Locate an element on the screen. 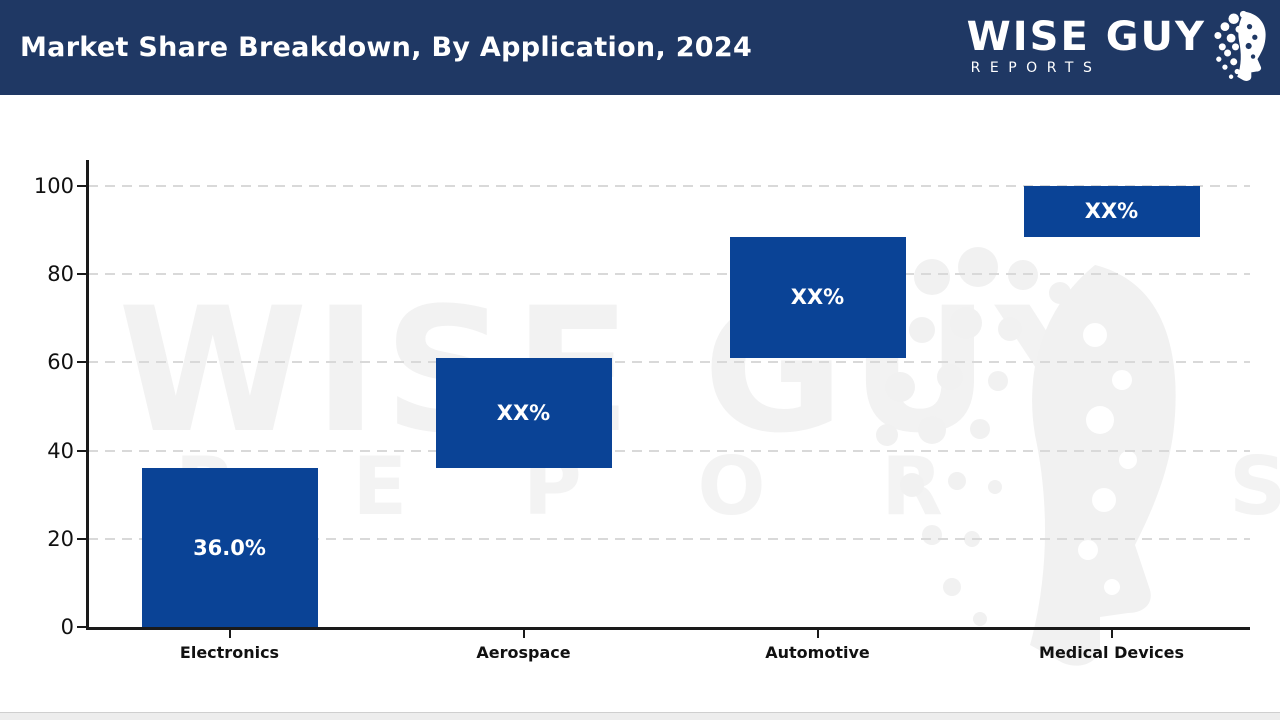 The width and height of the screenshot is (1280, 720). y-tick-label-40: 40 is located at coordinates (60, 450).